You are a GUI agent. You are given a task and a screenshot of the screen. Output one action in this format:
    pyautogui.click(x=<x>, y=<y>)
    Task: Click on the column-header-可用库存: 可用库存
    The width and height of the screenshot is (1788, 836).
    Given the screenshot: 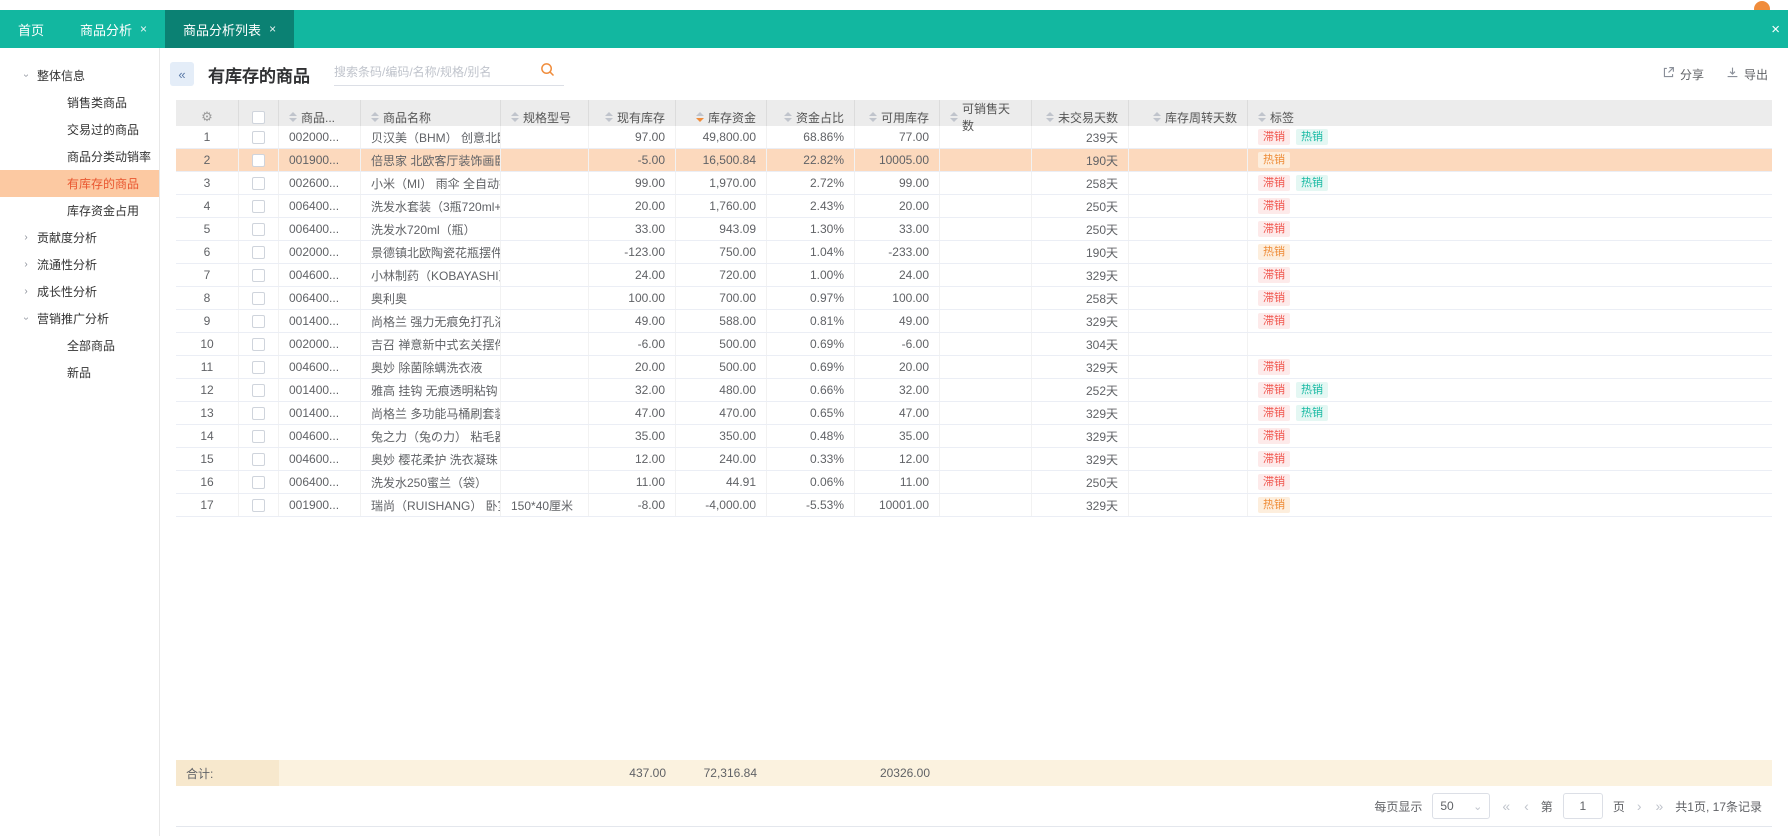 What is the action you would take?
    pyautogui.click(x=897, y=117)
    